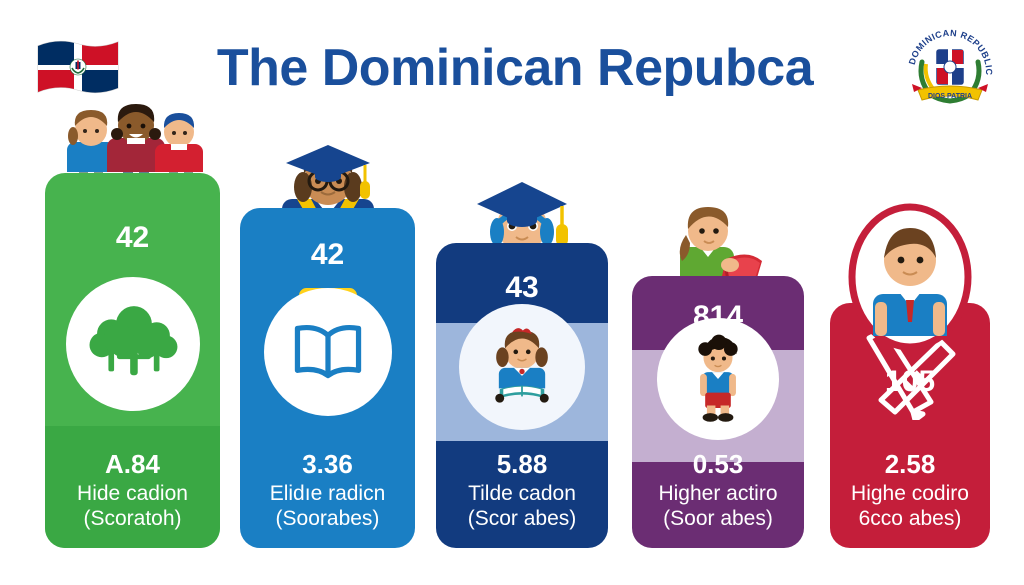  What do you see at coordinates (910, 375) in the screenshot?
I see `bar-column-5: 105 2.58 Highe codiro 6cco abes)` at bounding box center [910, 375].